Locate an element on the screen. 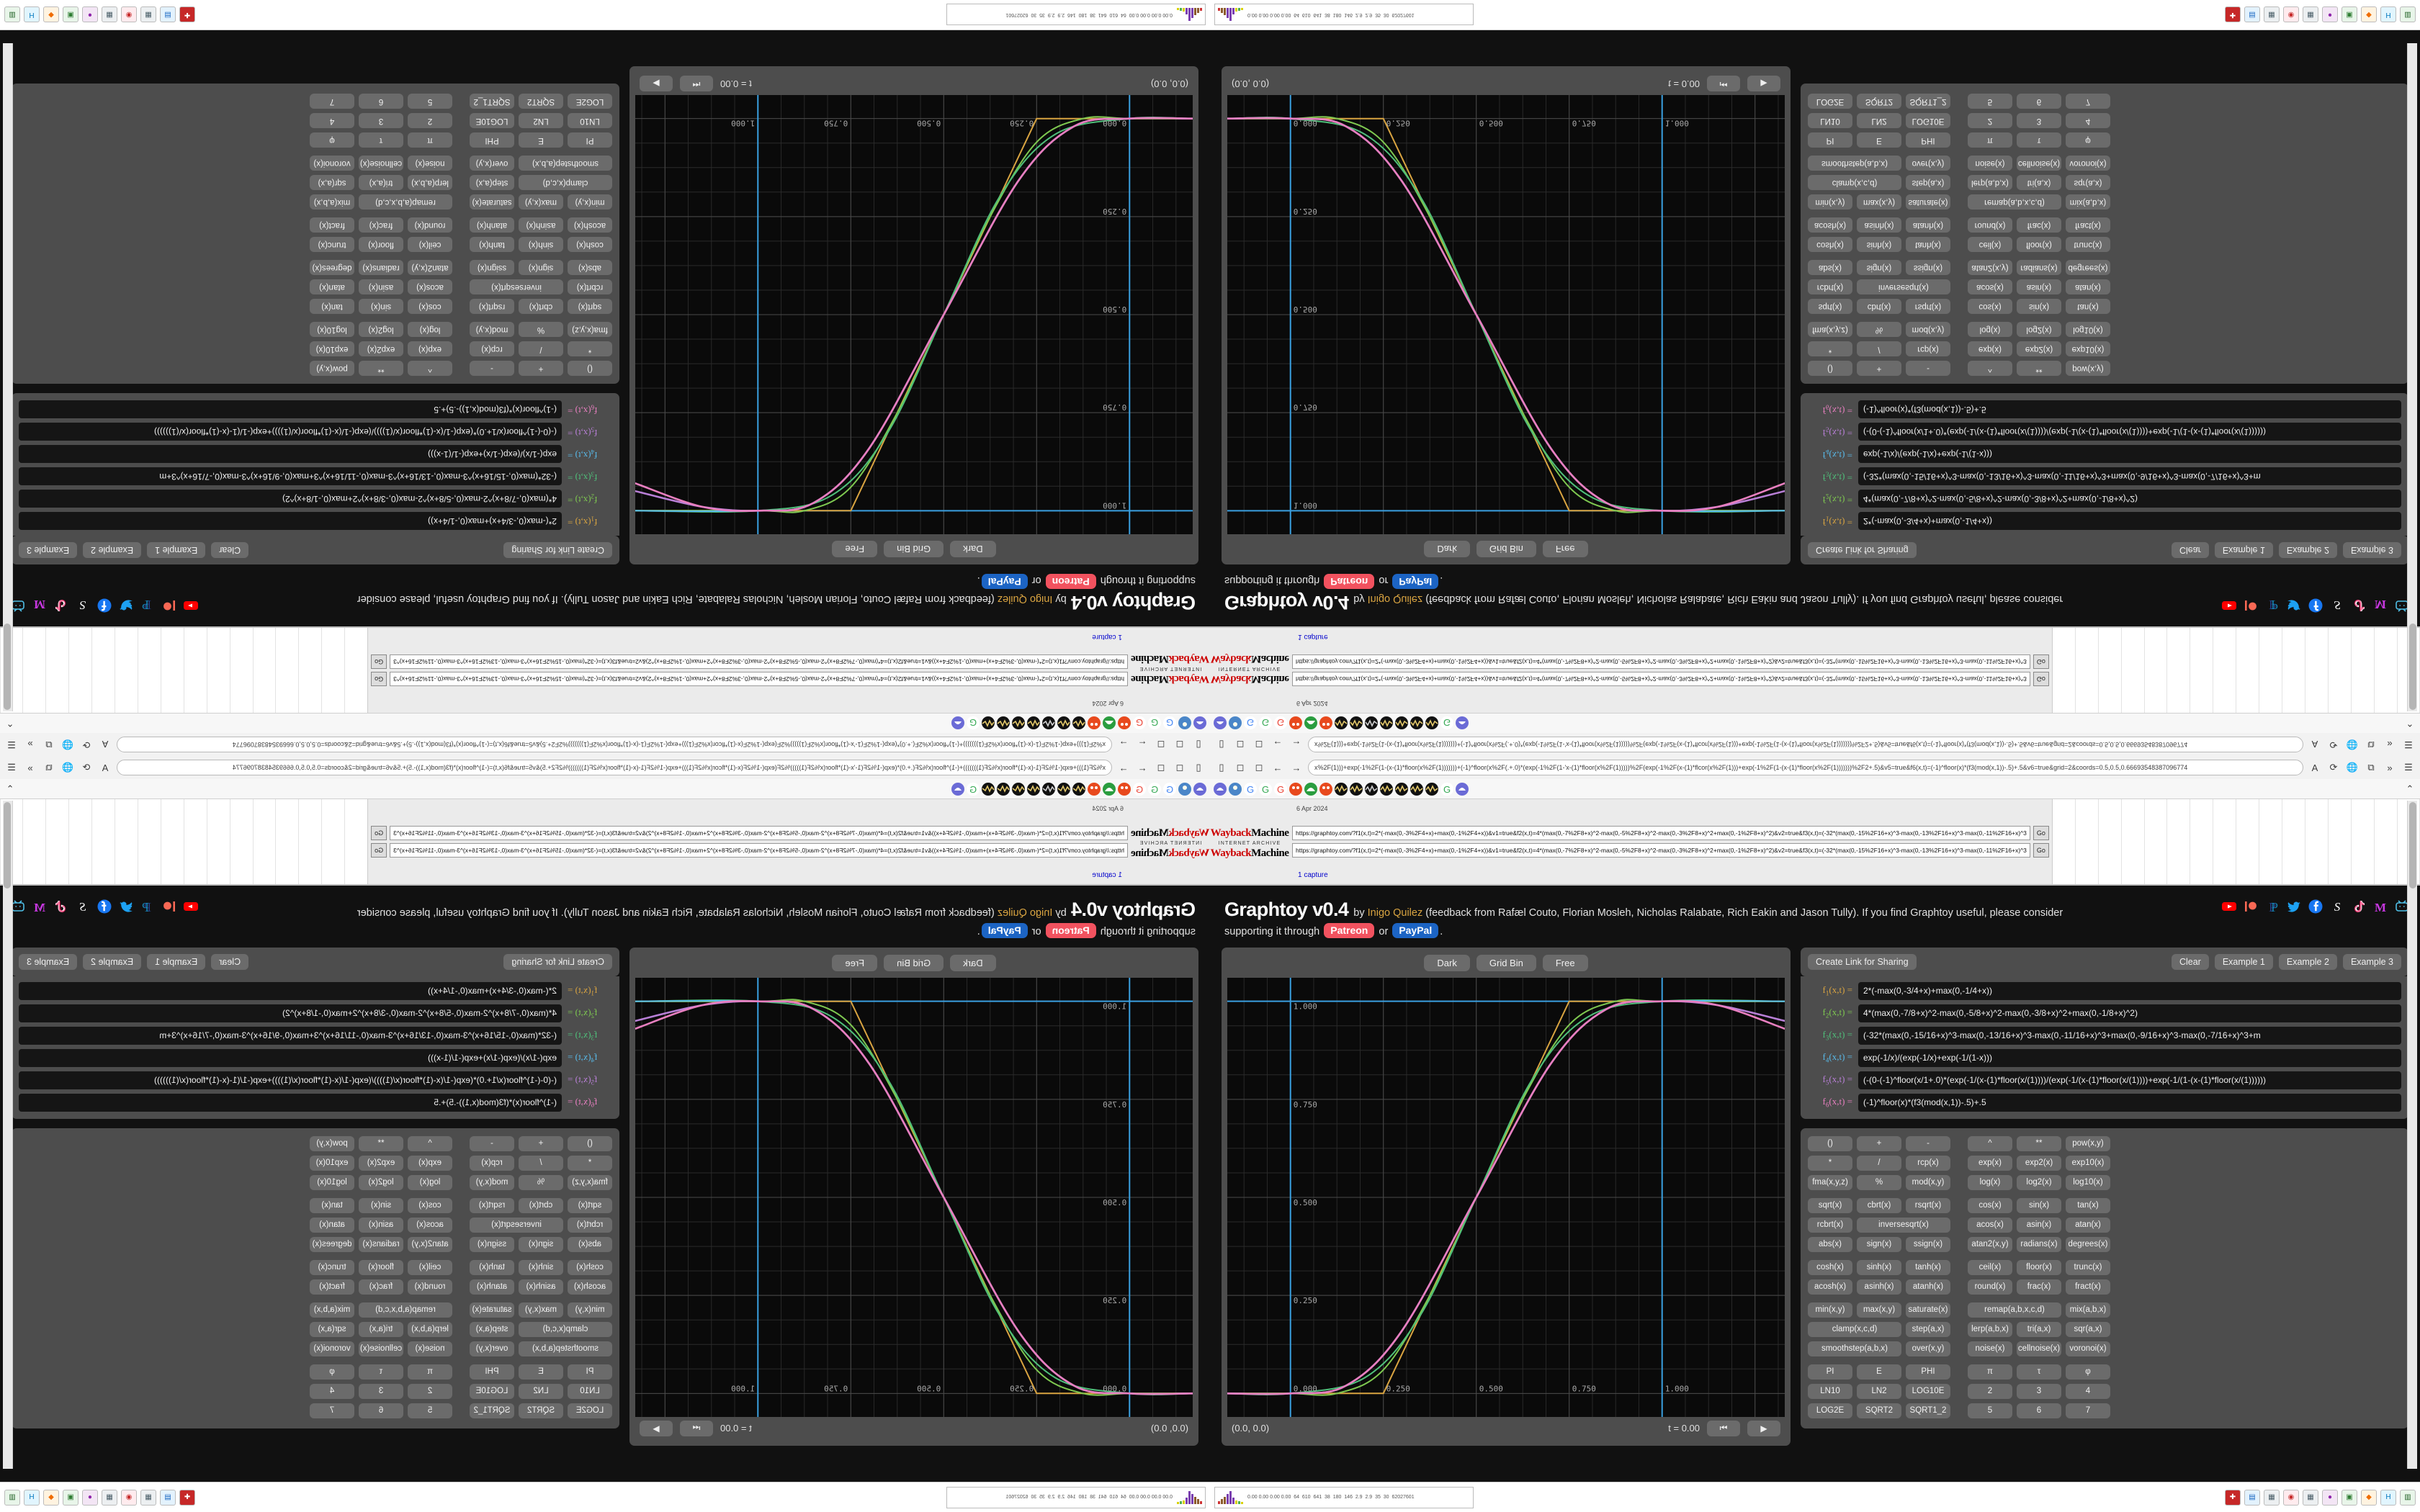 The image size is (2420, 1512). skip-to-start-icon: ⏮ is located at coordinates (1723, 84).